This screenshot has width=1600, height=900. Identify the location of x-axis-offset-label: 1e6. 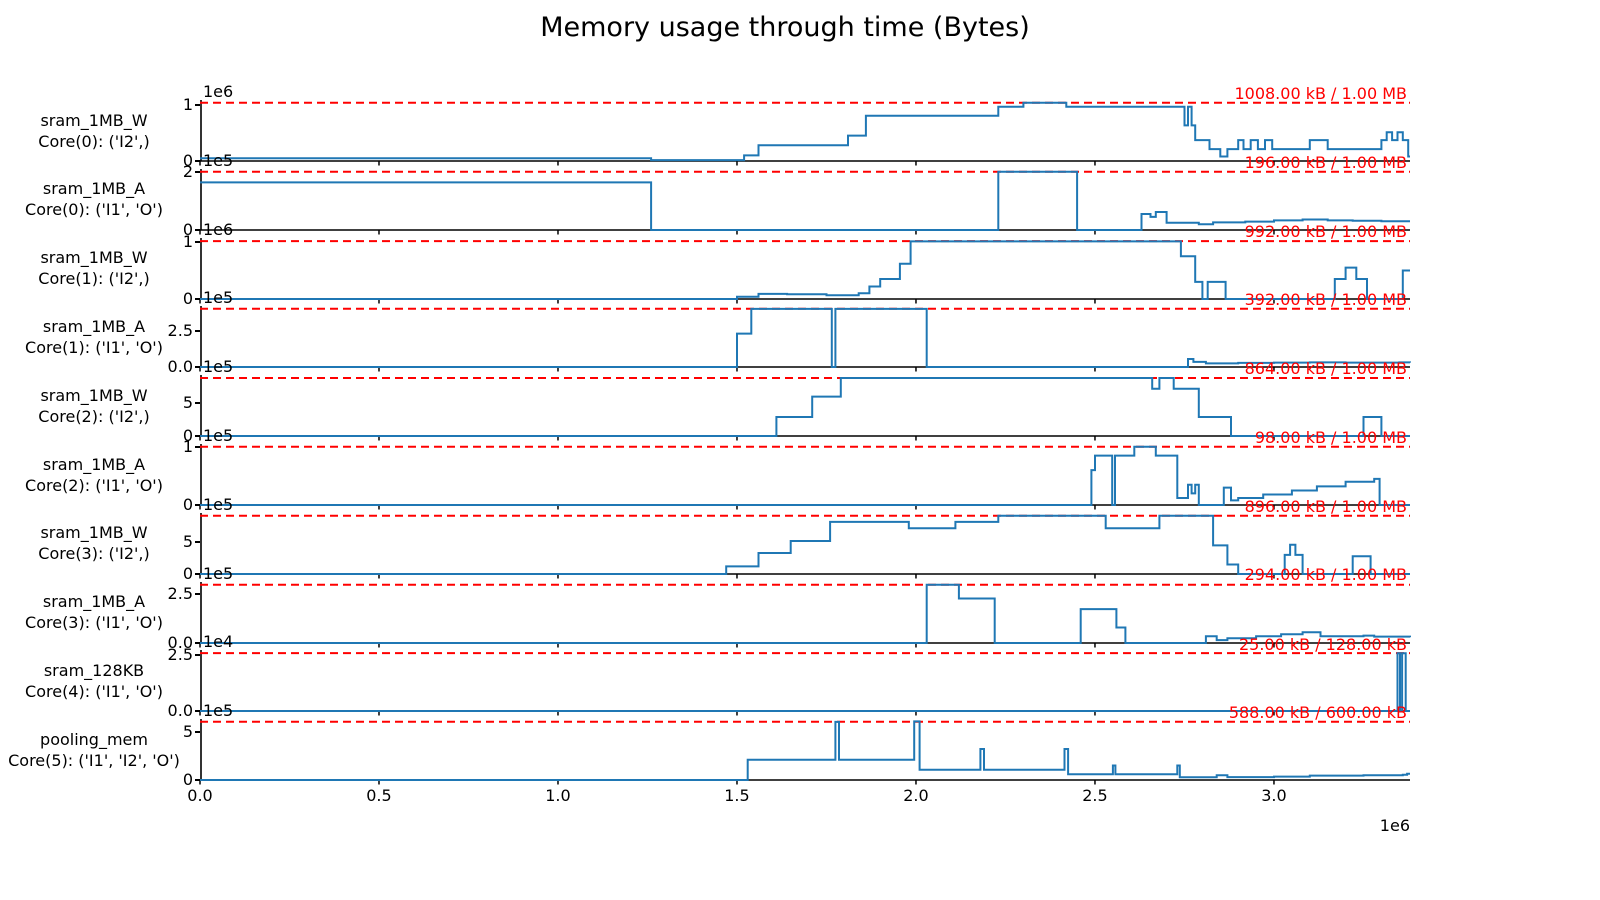
(1394, 826).